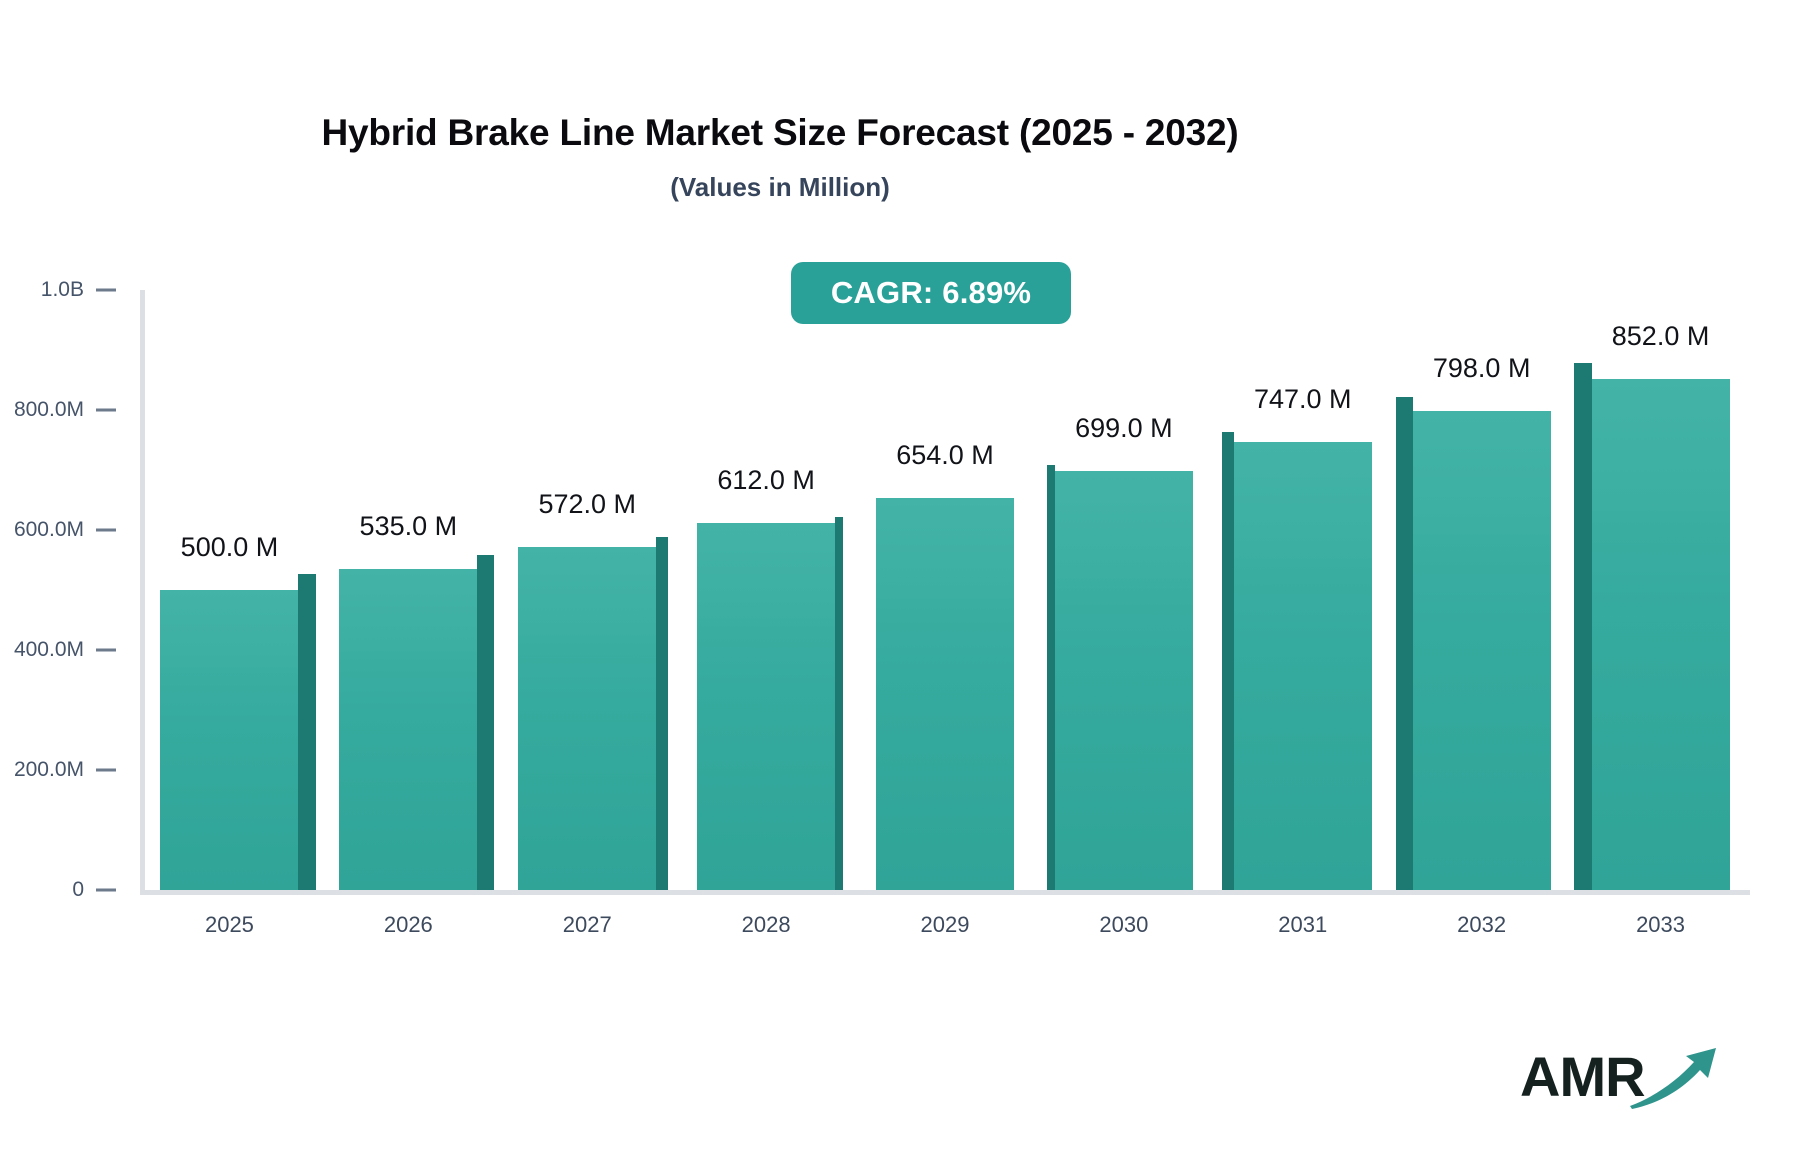 The image size is (1800, 1156). What do you see at coordinates (1583, 1076) in the screenshot?
I see `amr-logo-text: AMR` at bounding box center [1583, 1076].